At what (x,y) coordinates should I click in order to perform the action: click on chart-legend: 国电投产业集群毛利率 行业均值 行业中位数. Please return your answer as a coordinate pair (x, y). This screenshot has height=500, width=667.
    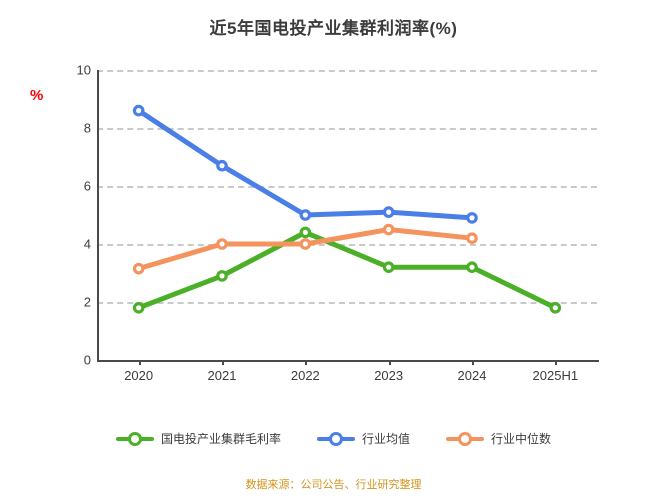
    Looking at the image, I should click on (333, 438).